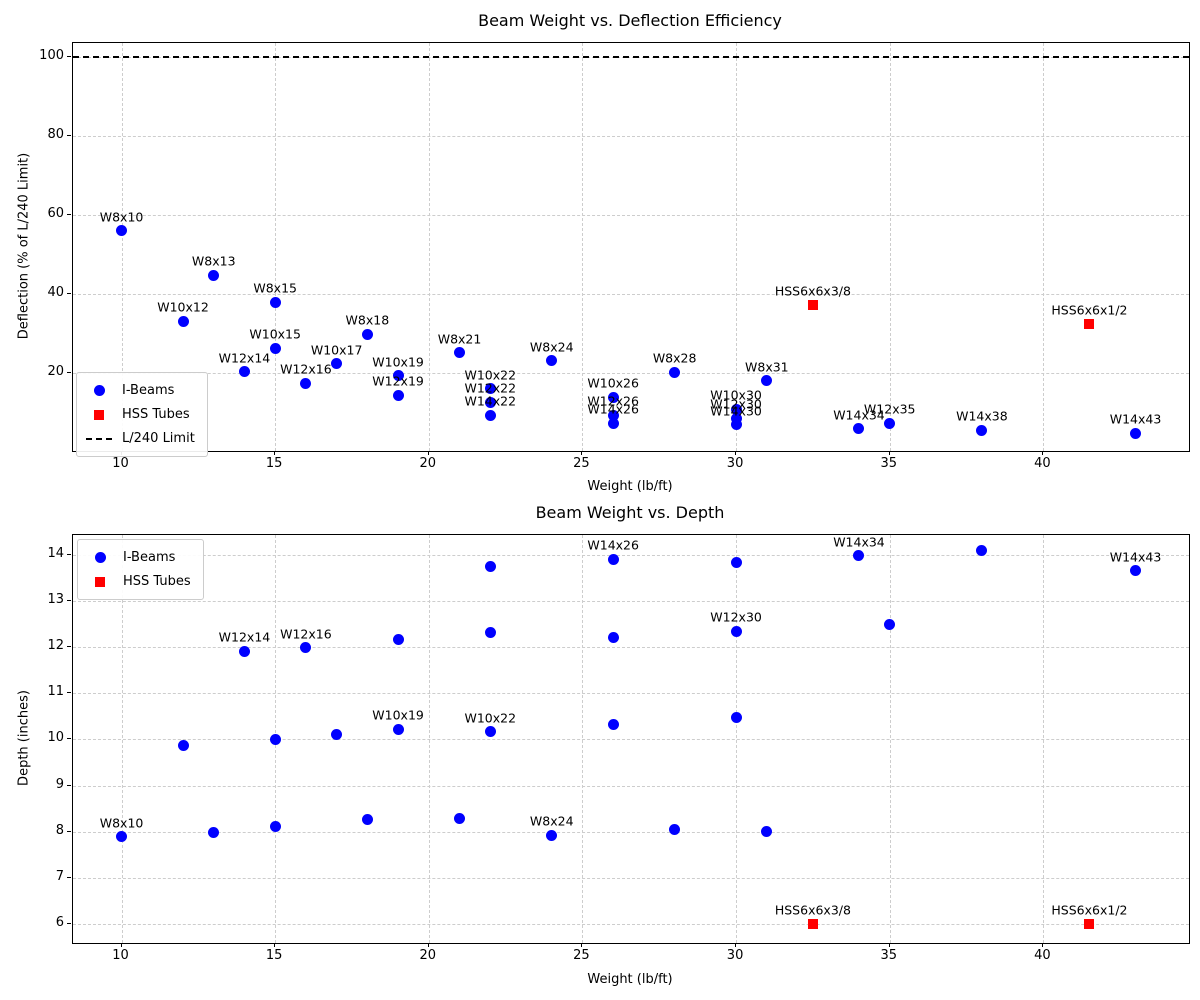 The image size is (1200, 1000). What do you see at coordinates (274, 955) in the screenshot?
I see `x-tick-label: 15` at bounding box center [274, 955].